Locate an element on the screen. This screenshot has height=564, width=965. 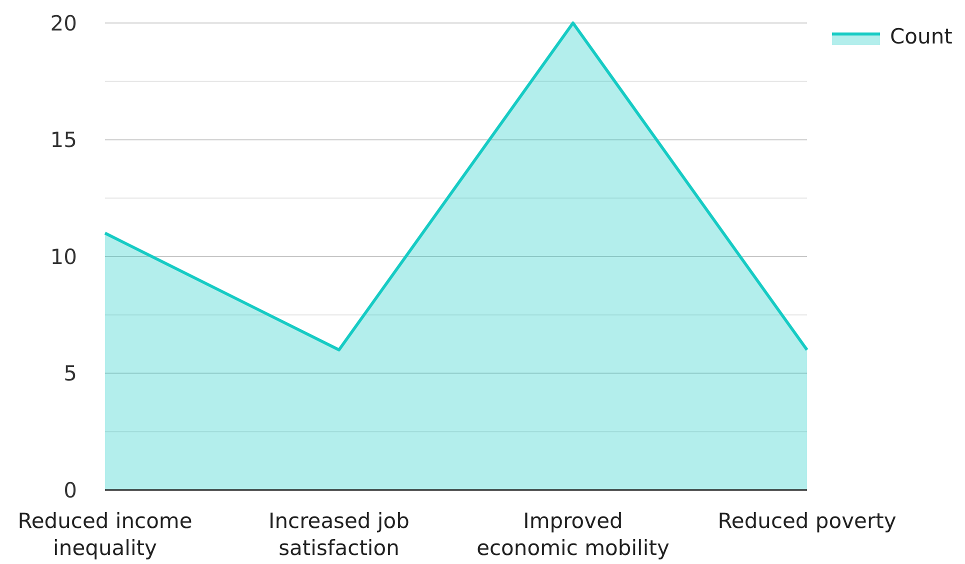
y-tick-label: 15 is located at coordinates (63, 140).